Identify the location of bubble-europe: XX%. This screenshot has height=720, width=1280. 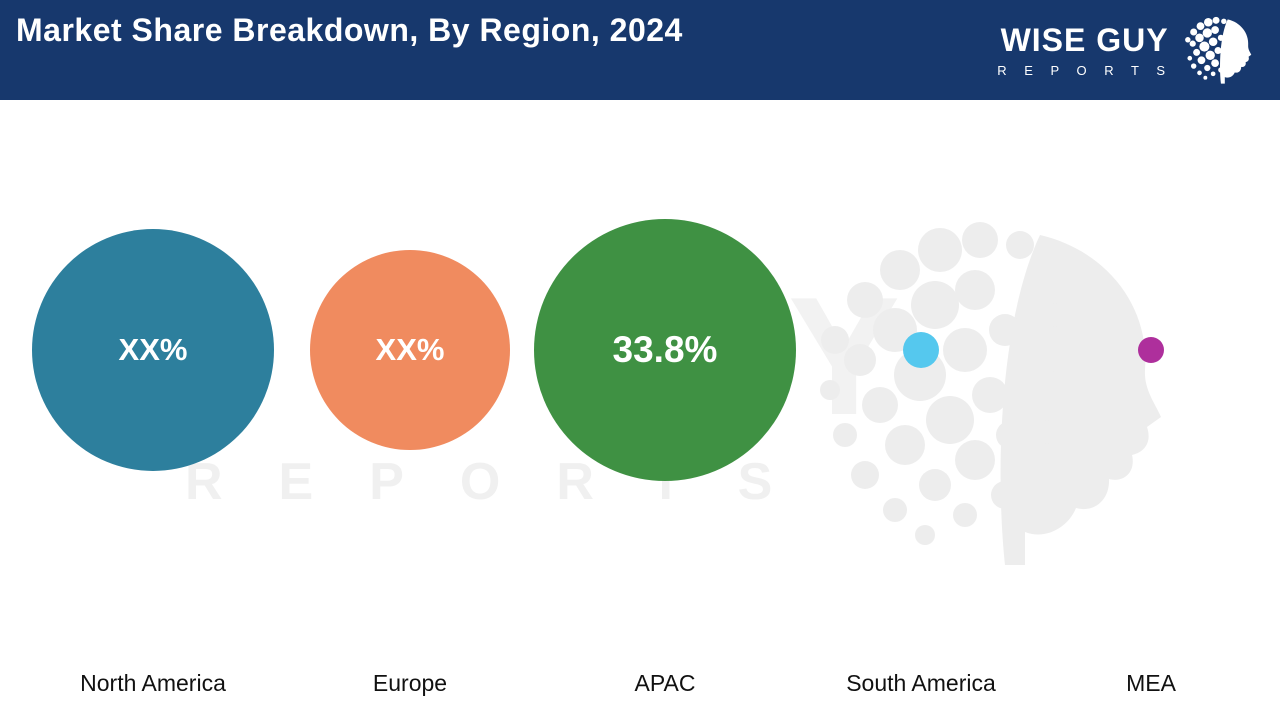
(410, 350).